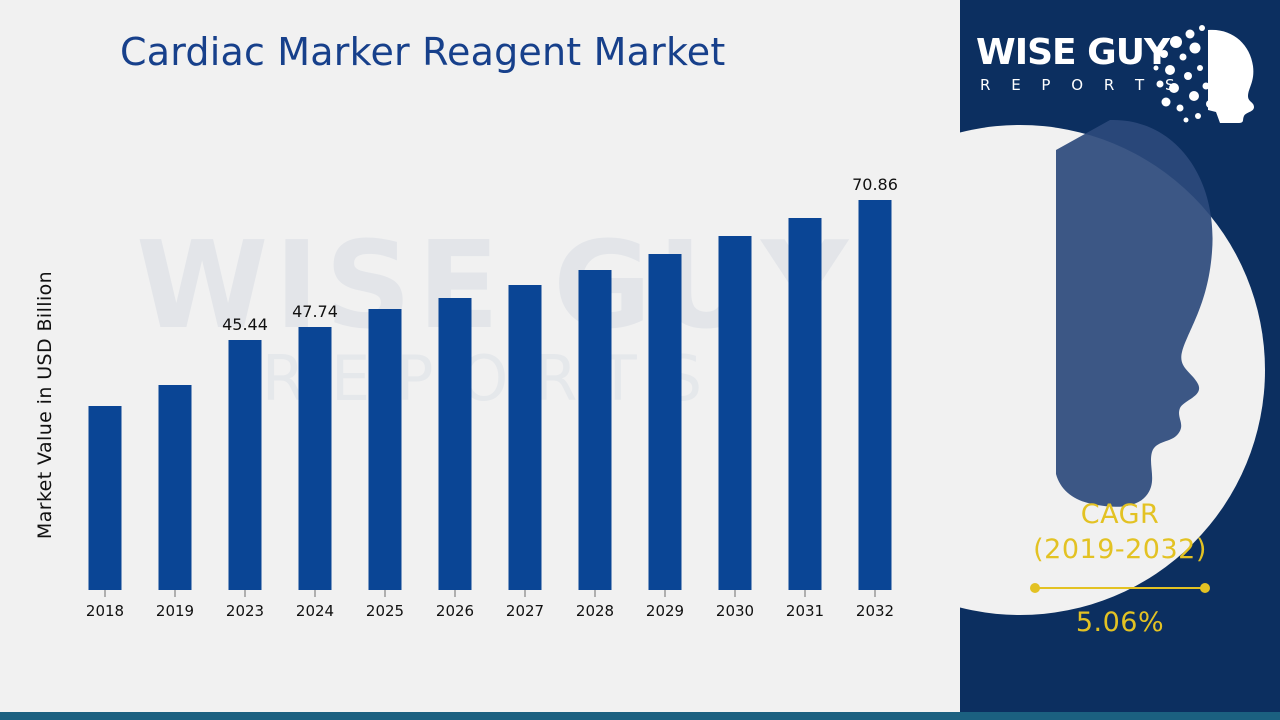 Image resolution: width=1280 pixels, height=720 pixels. I want to click on bar-value-label: 70.86, so click(875, 184).